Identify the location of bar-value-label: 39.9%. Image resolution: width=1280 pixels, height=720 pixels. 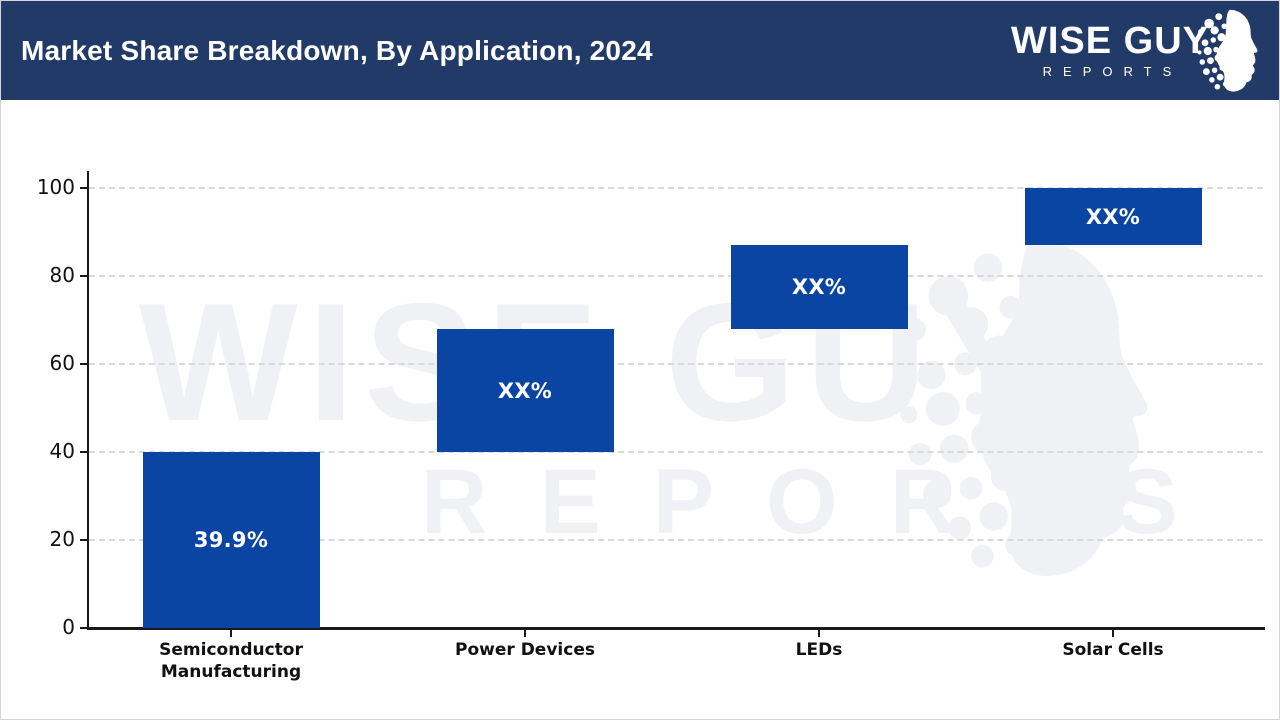
(231, 540).